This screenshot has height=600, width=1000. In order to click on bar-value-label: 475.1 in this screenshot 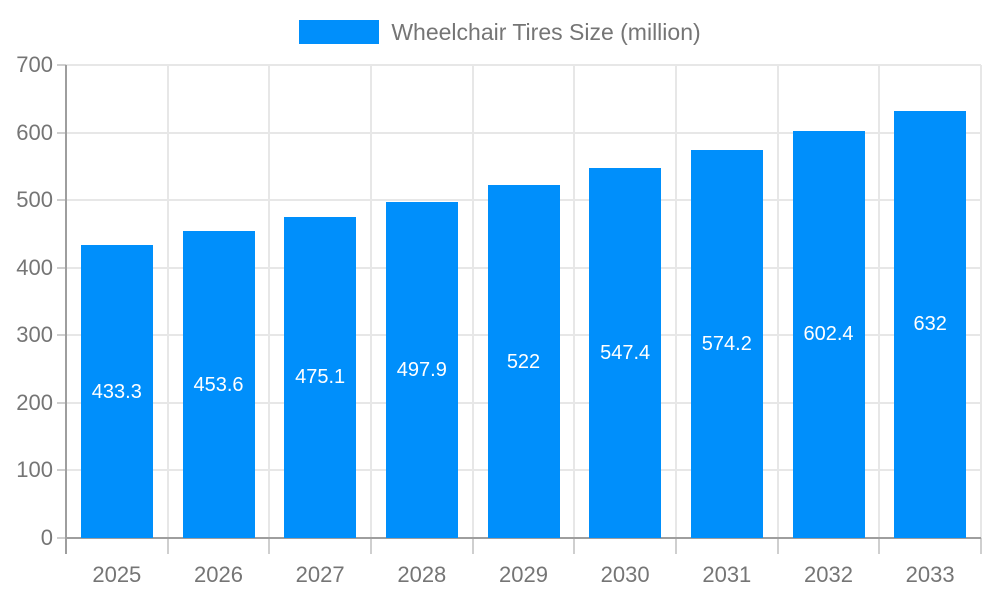, I will do `click(320, 377)`.